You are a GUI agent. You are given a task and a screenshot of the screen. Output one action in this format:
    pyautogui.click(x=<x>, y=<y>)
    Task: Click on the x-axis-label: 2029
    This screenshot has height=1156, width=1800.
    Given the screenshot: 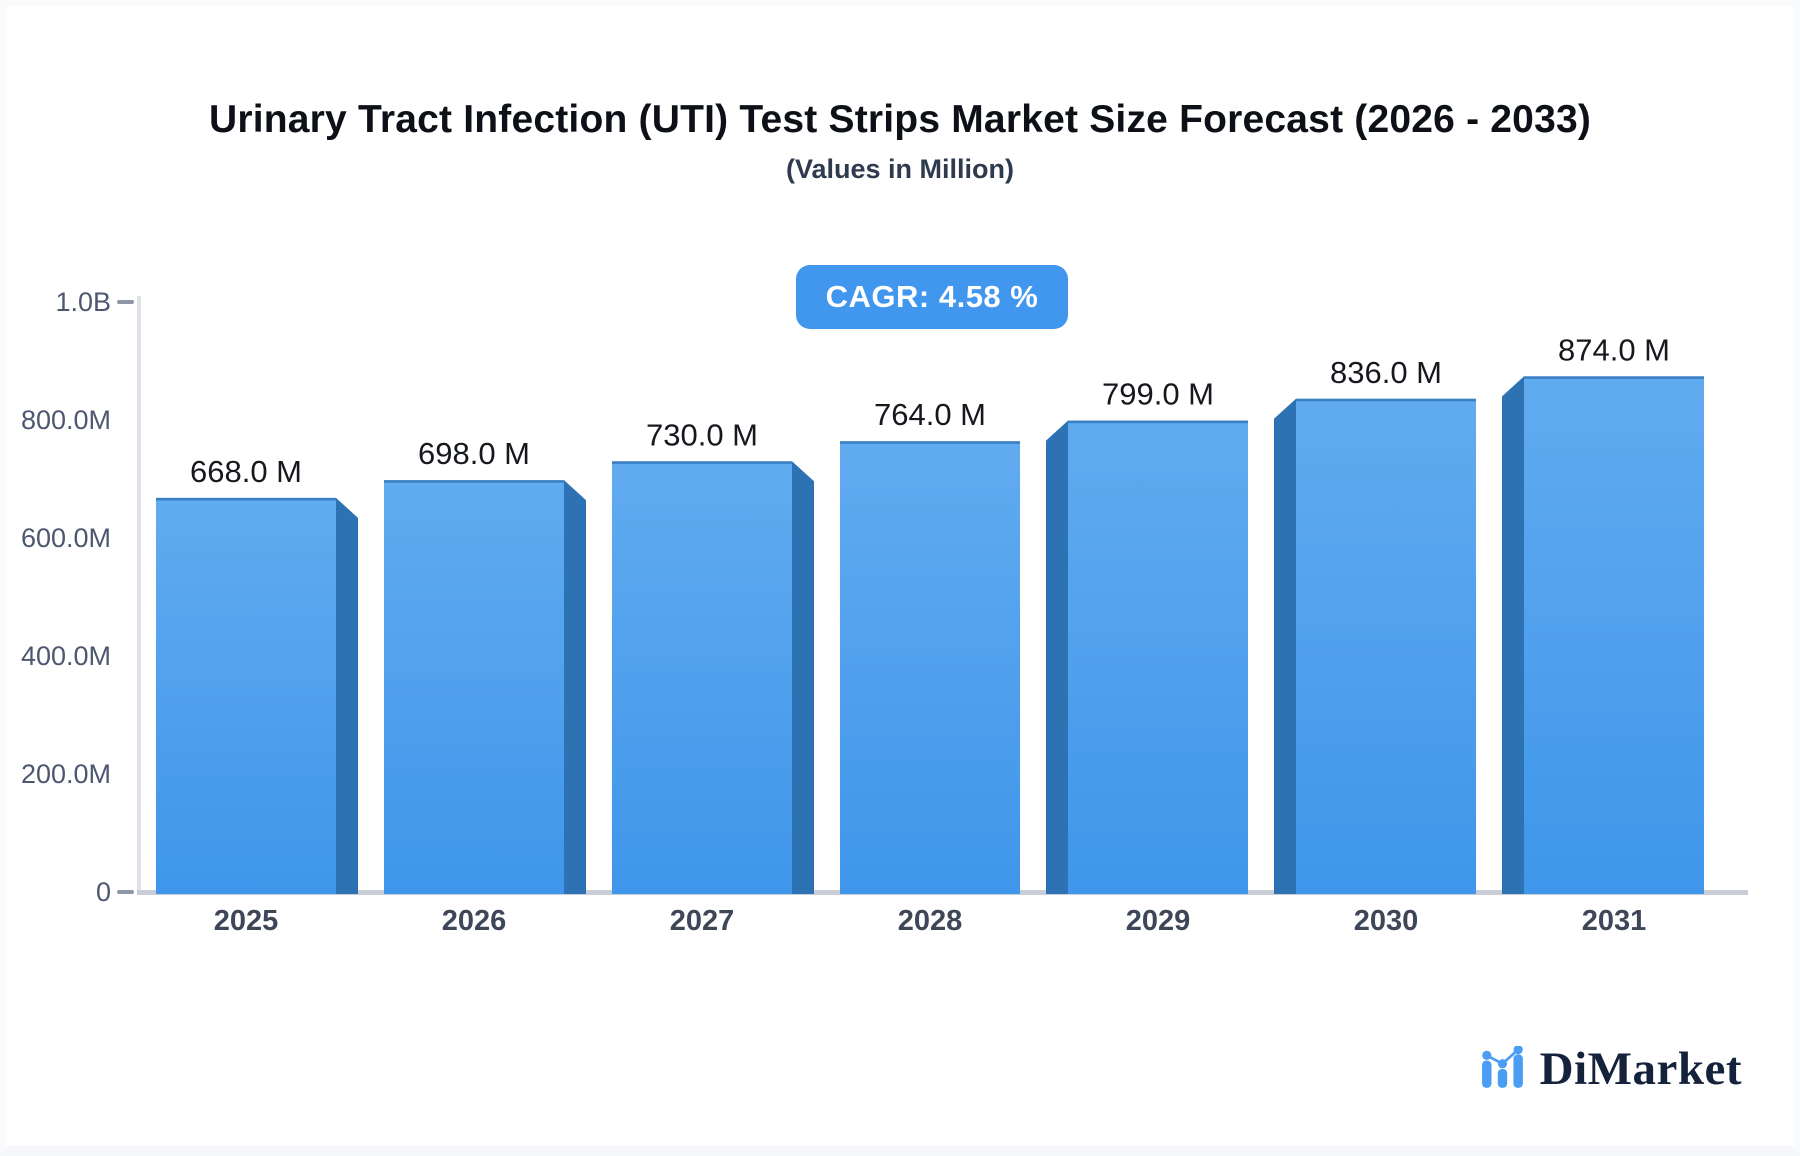 What is the action you would take?
    pyautogui.click(x=1158, y=921)
    